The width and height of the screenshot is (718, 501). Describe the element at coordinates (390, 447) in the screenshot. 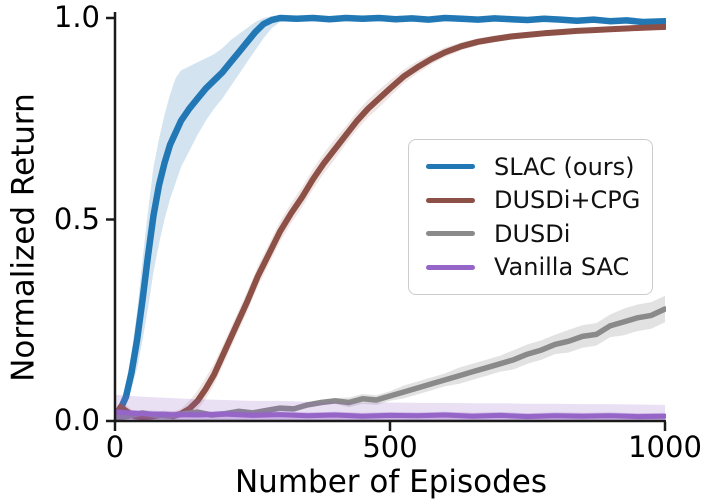

I see `x-tick-label-500: 500` at that location.